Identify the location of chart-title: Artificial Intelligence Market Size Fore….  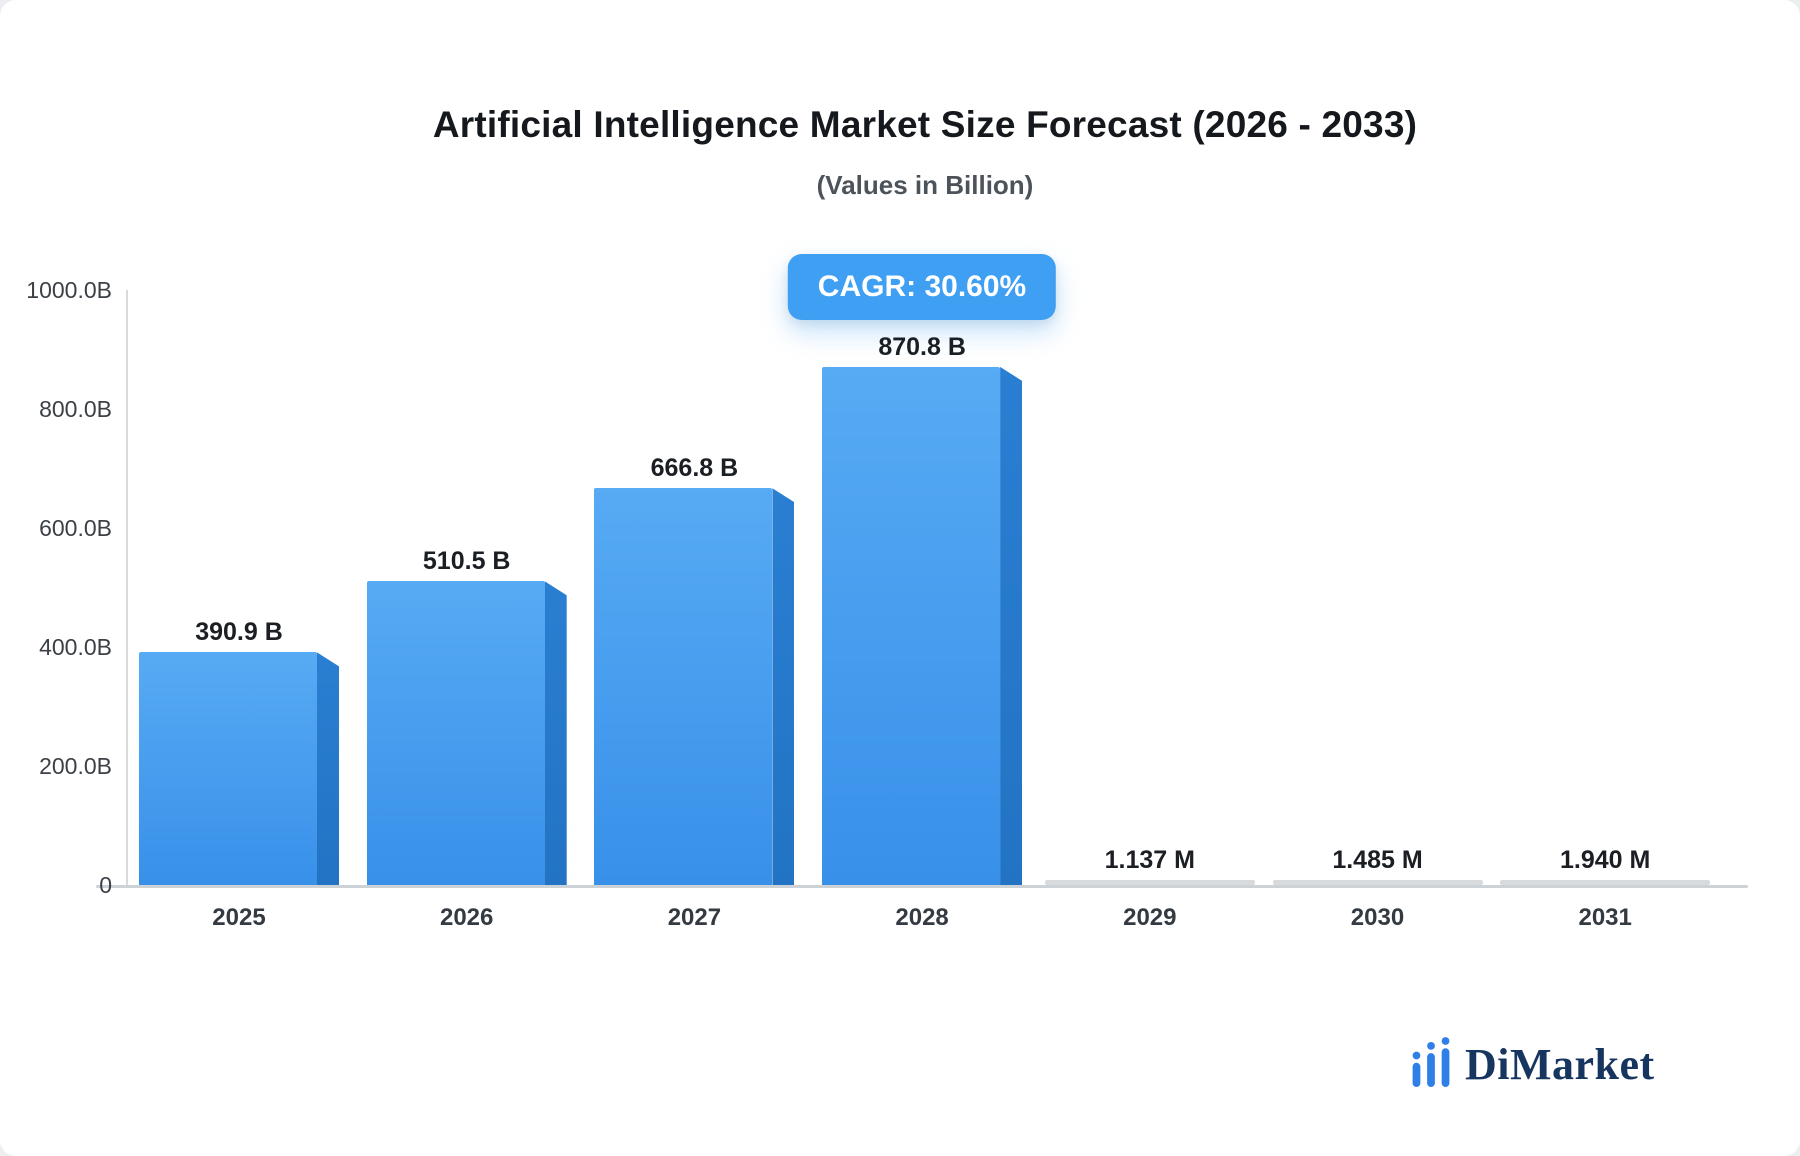
(925, 124).